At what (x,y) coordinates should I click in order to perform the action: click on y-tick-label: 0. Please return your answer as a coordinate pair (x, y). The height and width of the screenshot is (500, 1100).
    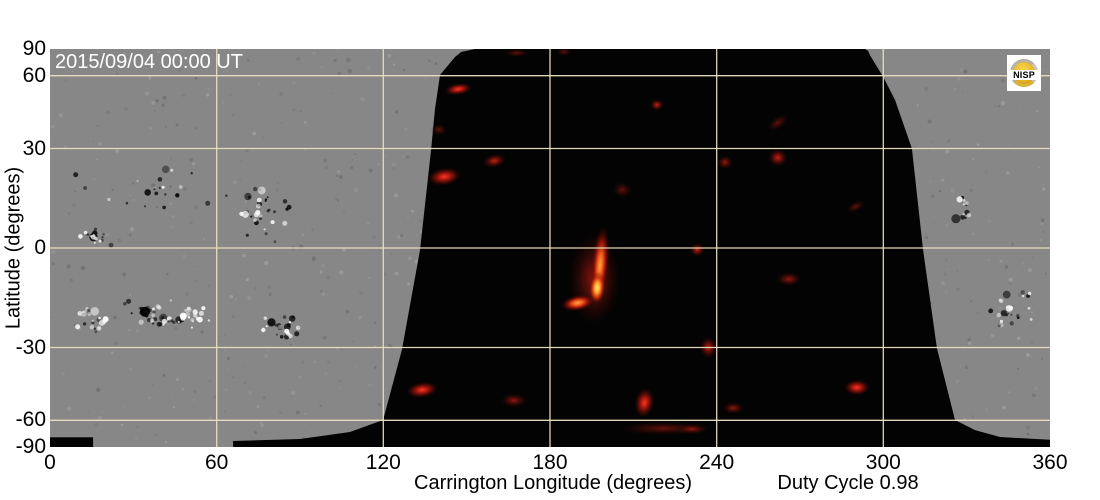
    Looking at the image, I should click on (40, 247).